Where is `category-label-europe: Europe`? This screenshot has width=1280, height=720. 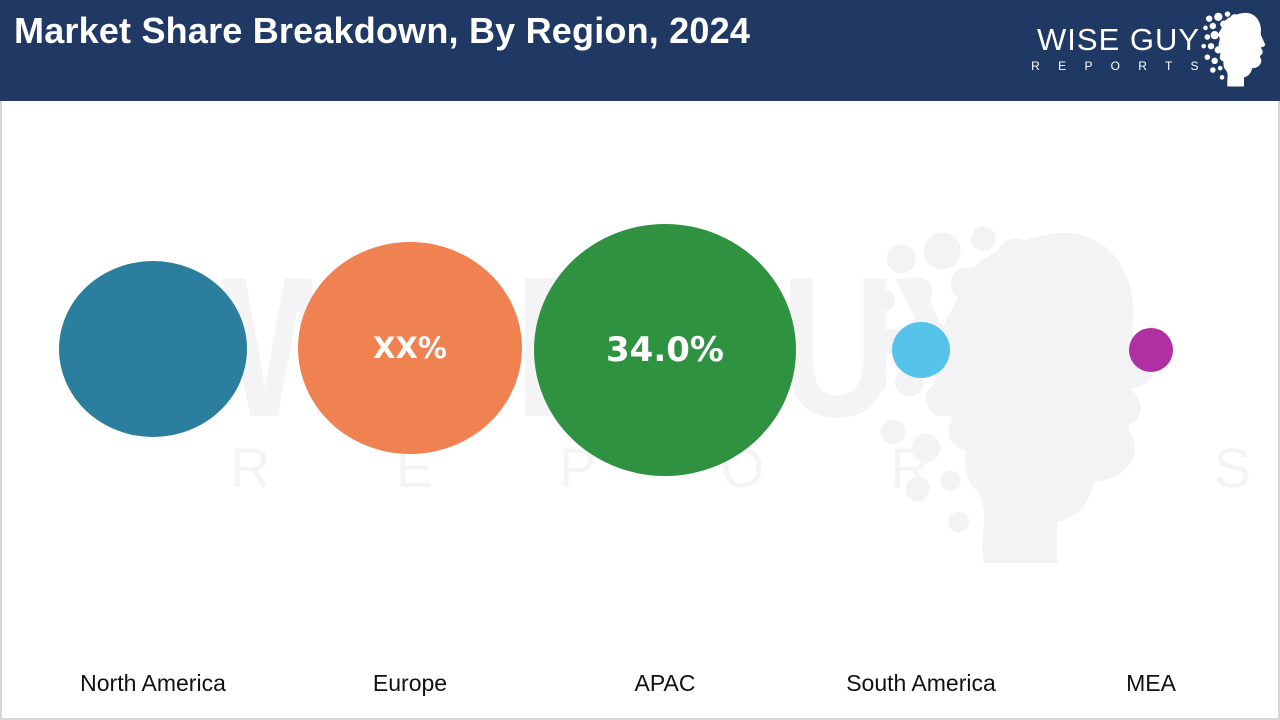
category-label-europe: Europe is located at coordinates (410, 683).